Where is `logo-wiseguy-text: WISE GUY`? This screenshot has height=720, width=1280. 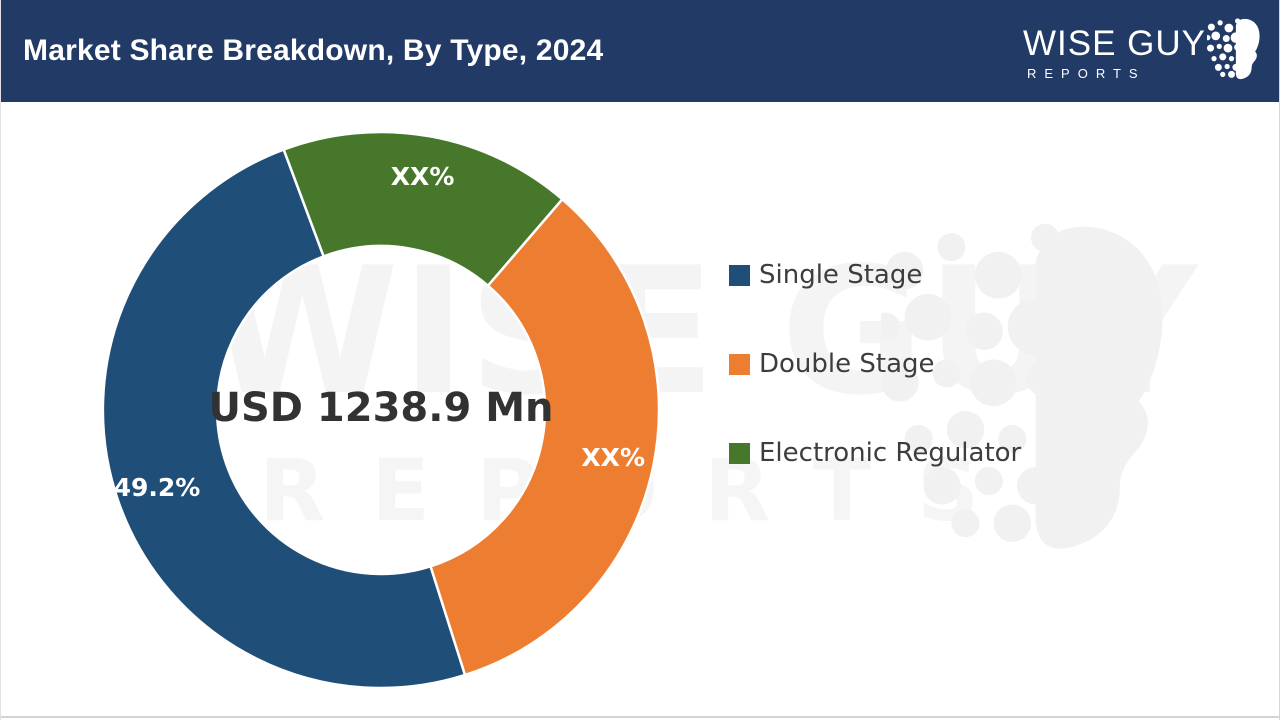 logo-wiseguy-text: WISE GUY is located at coordinates (1115, 43).